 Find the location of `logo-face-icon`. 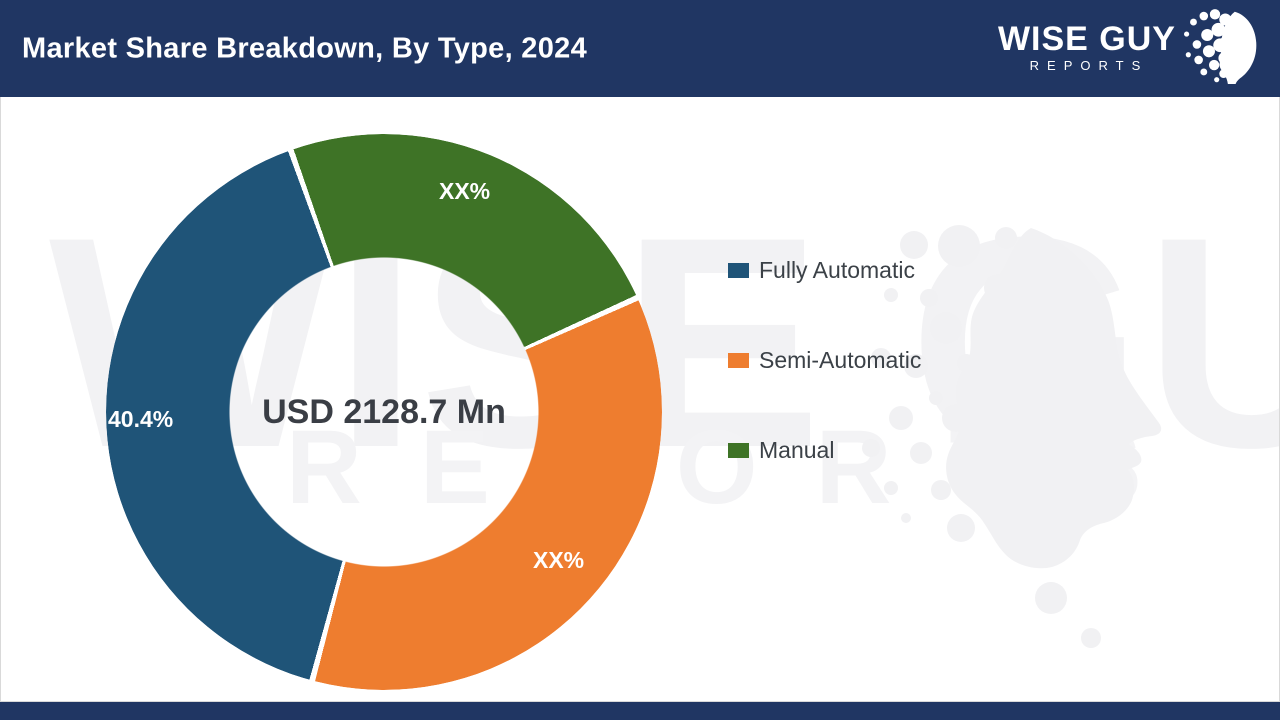

logo-face-icon is located at coordinates (1220, 46).